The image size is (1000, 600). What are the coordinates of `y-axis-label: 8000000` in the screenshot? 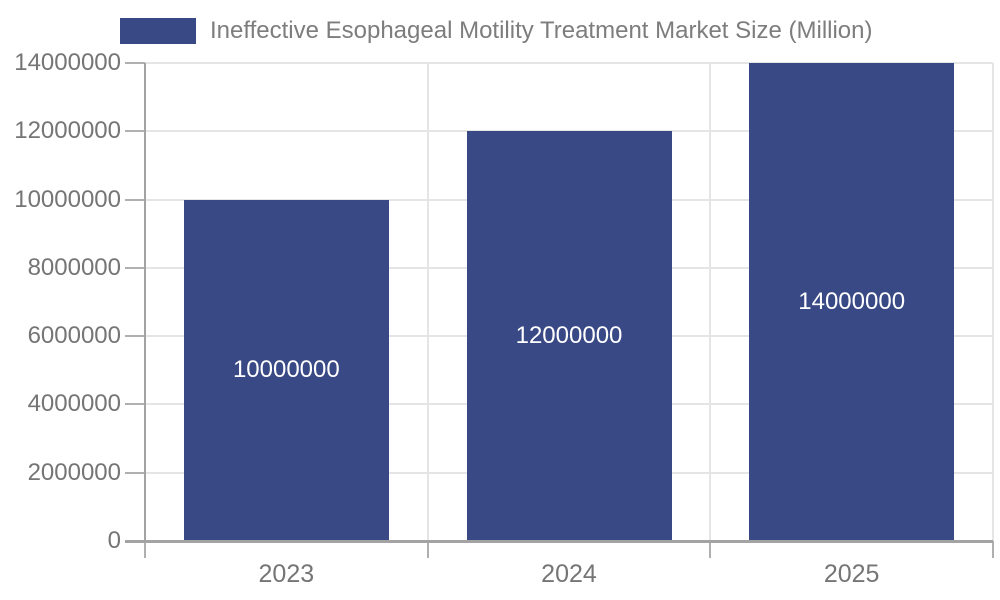 It's located at (74, 267).